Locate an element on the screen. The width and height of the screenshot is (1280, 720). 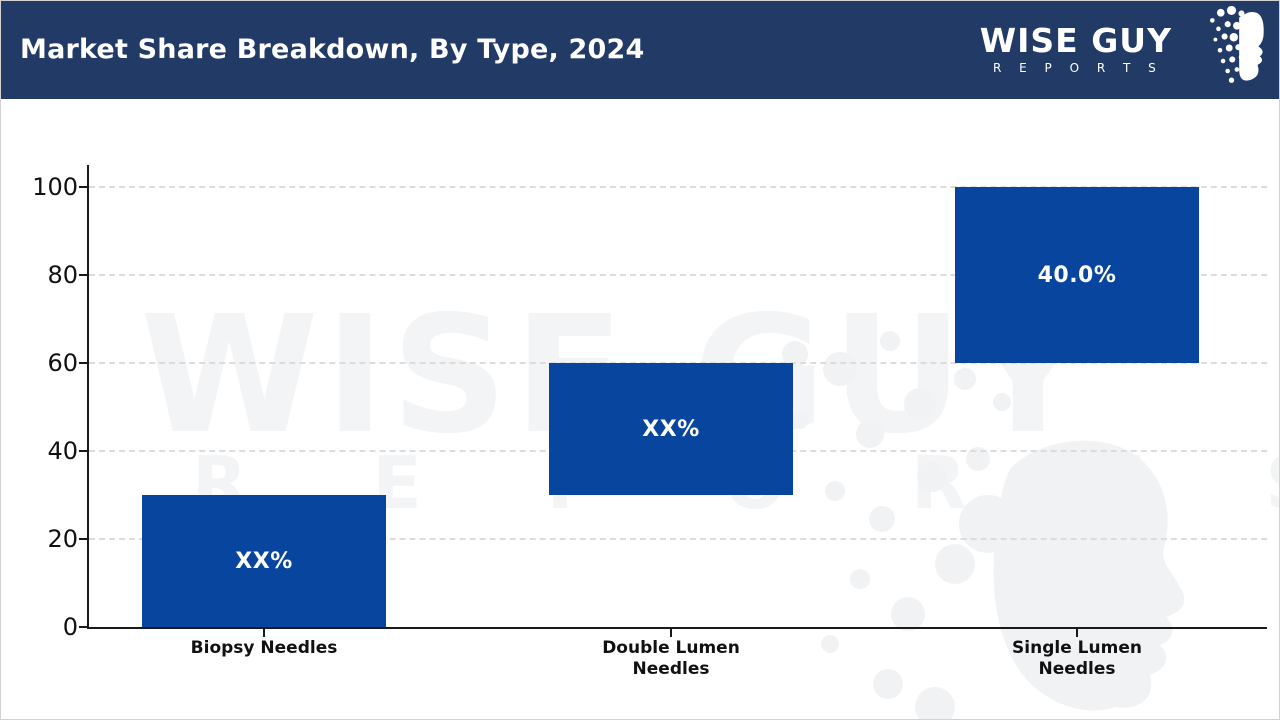
y-tick-label-100: 100 is located at coordinates (55, 187).